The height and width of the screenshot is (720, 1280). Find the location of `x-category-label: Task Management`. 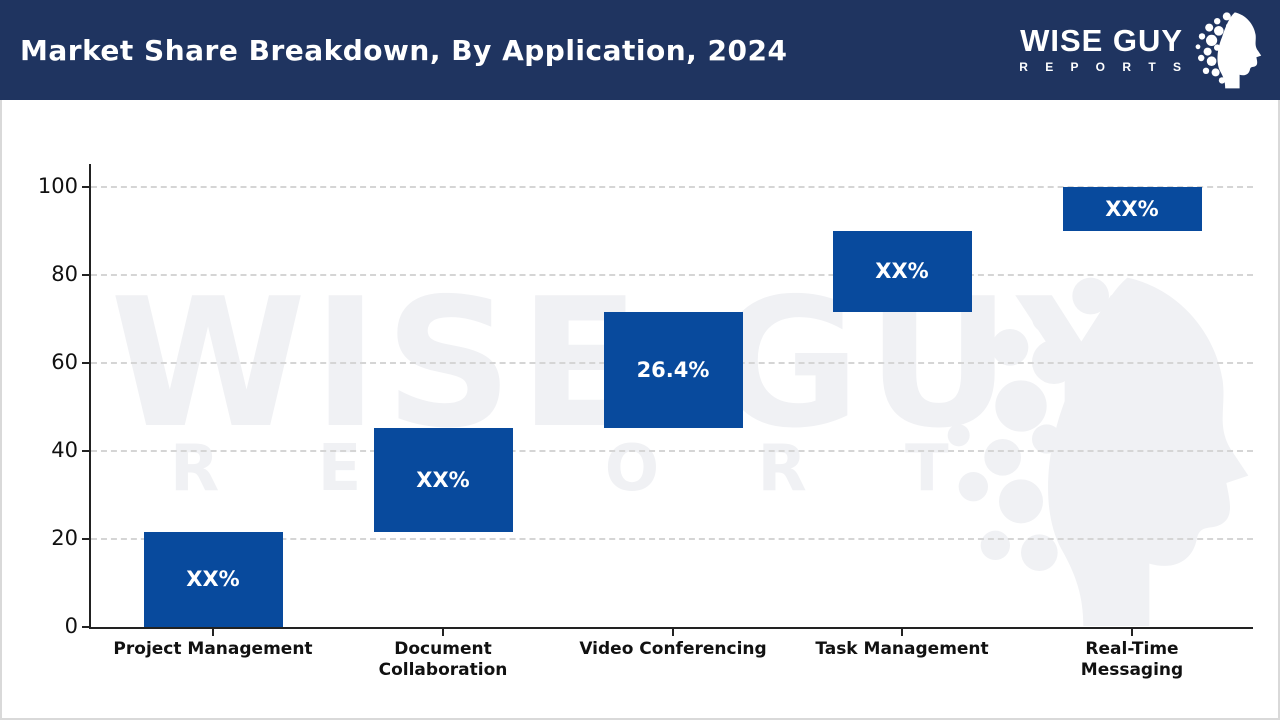

x-category-label: Task Management is located at coordinates (902, 649).